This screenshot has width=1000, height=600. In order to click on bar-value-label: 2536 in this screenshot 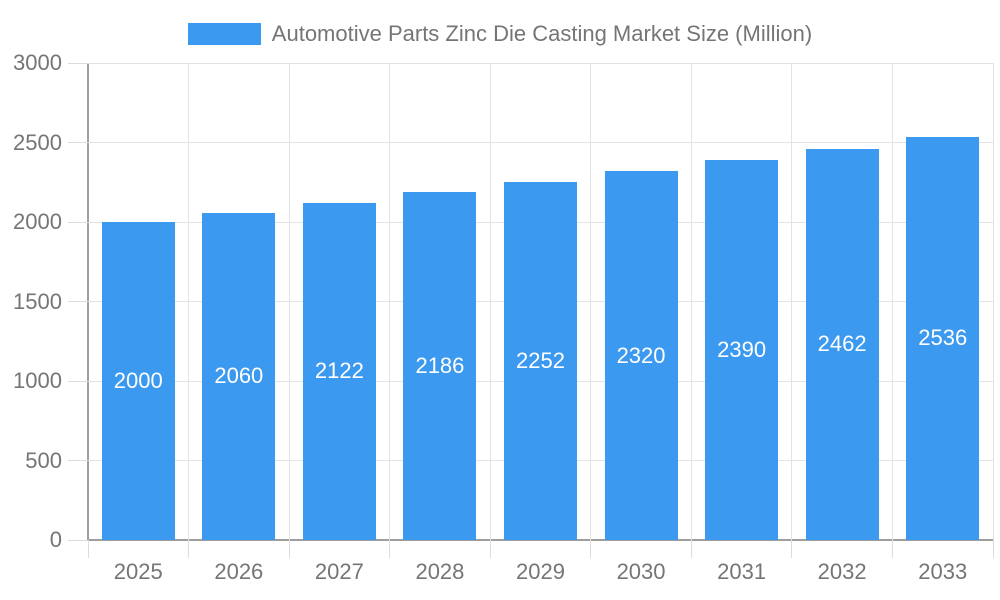, I will do `click(943, 338)`.